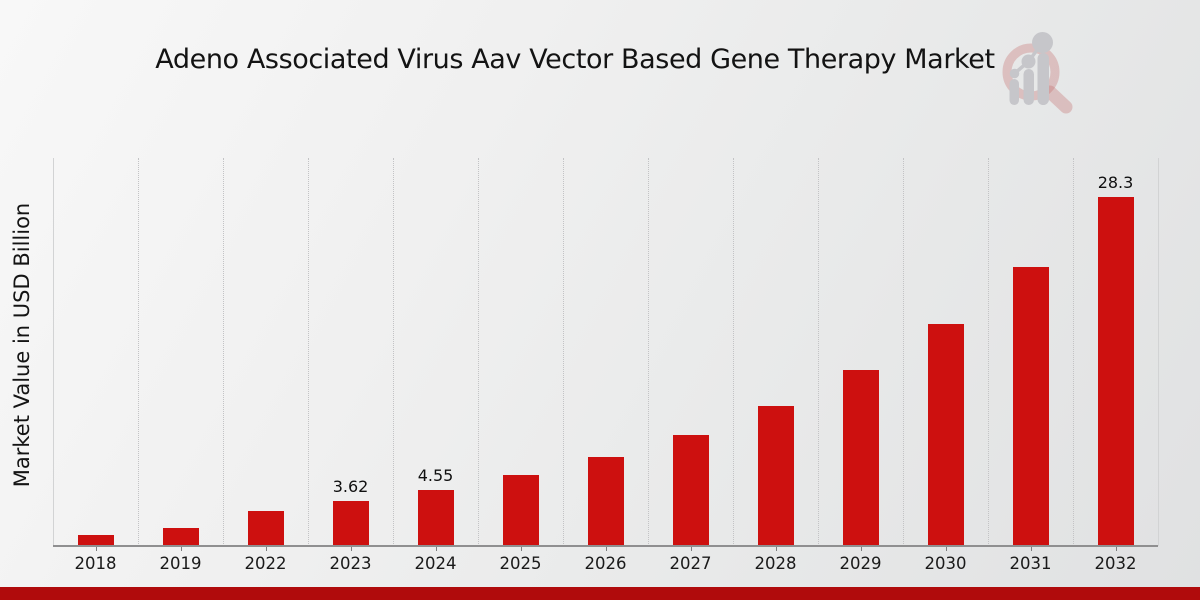  Describe the element at coordinates (435, 518) in the screenshot. I see `bar-2024` at that location.